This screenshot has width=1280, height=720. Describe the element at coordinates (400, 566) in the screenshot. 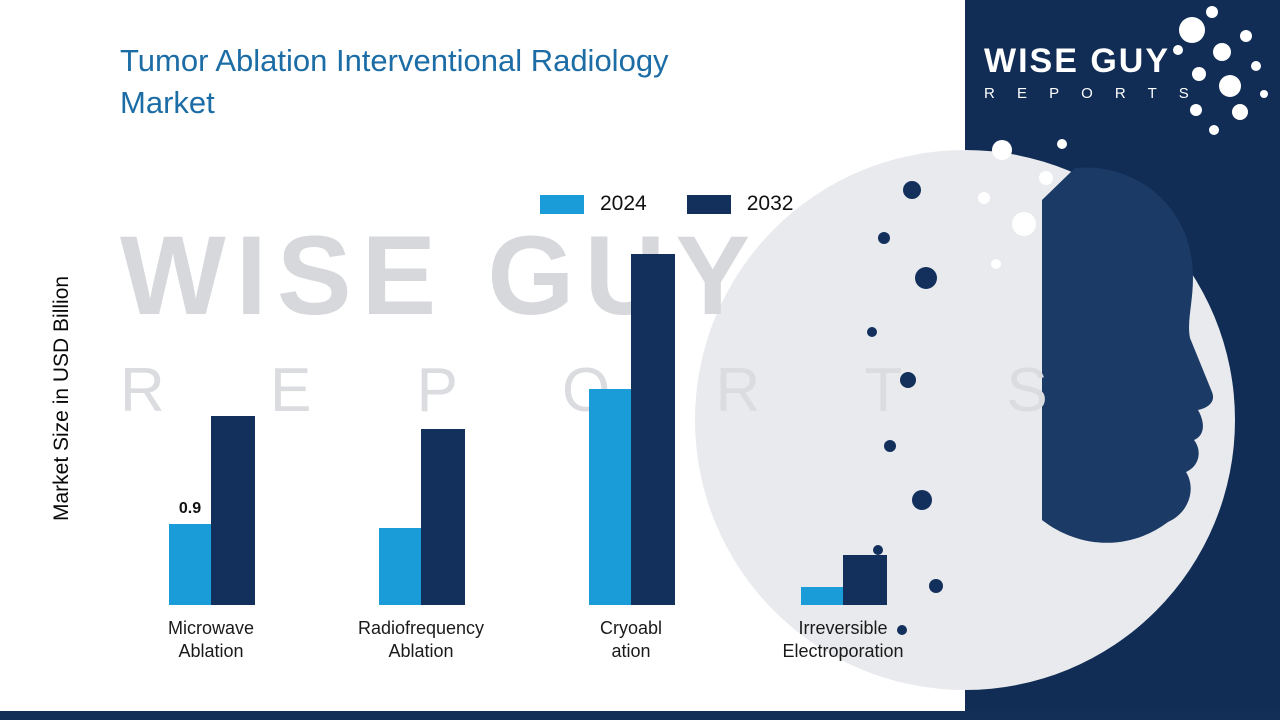

I see `bar-2024-radiofrequency-ablation` at that location.